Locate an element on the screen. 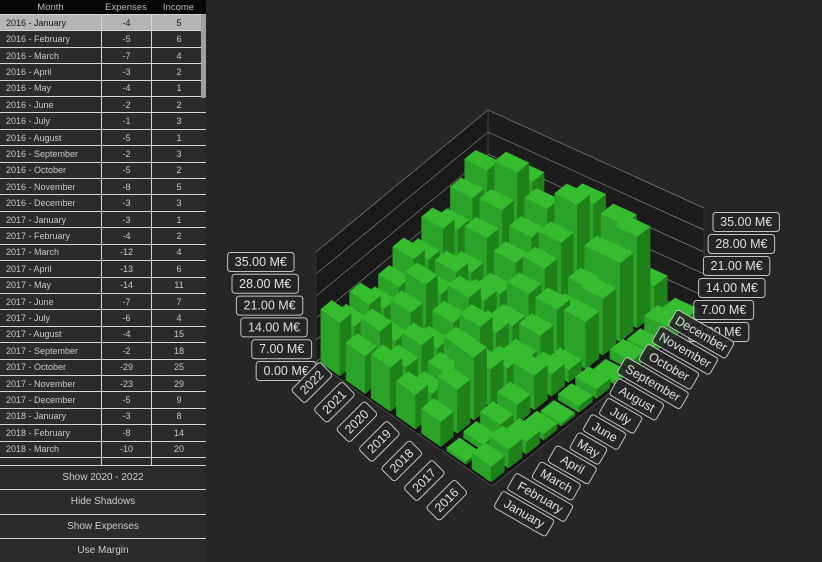  table-row: 2017 - July -6 4 is located at coordinates (103, 317).